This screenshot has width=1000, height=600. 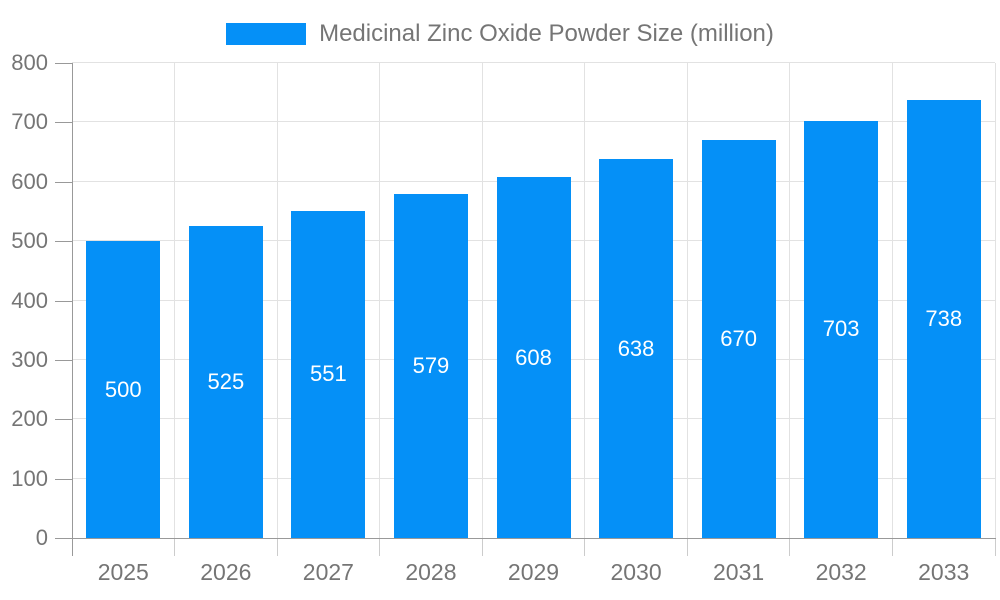 What do you see at coordinates (29, 241) in the screenshot?
I see `y-axis-tick-label: 500` at bounding box center [29, 241].